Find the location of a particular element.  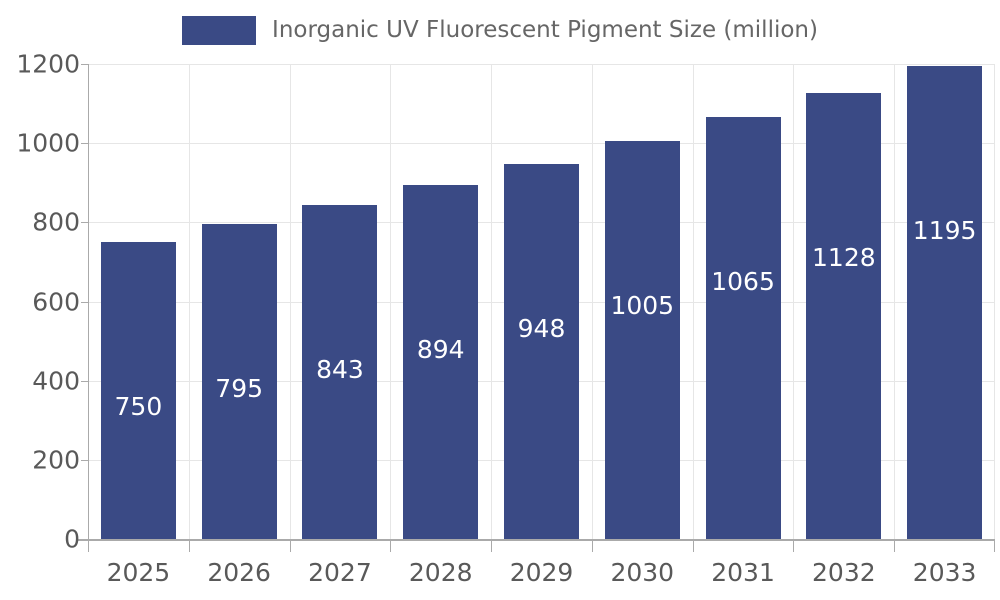

x-axis-tick-label: 2028 is located at coordinates (440, 572).